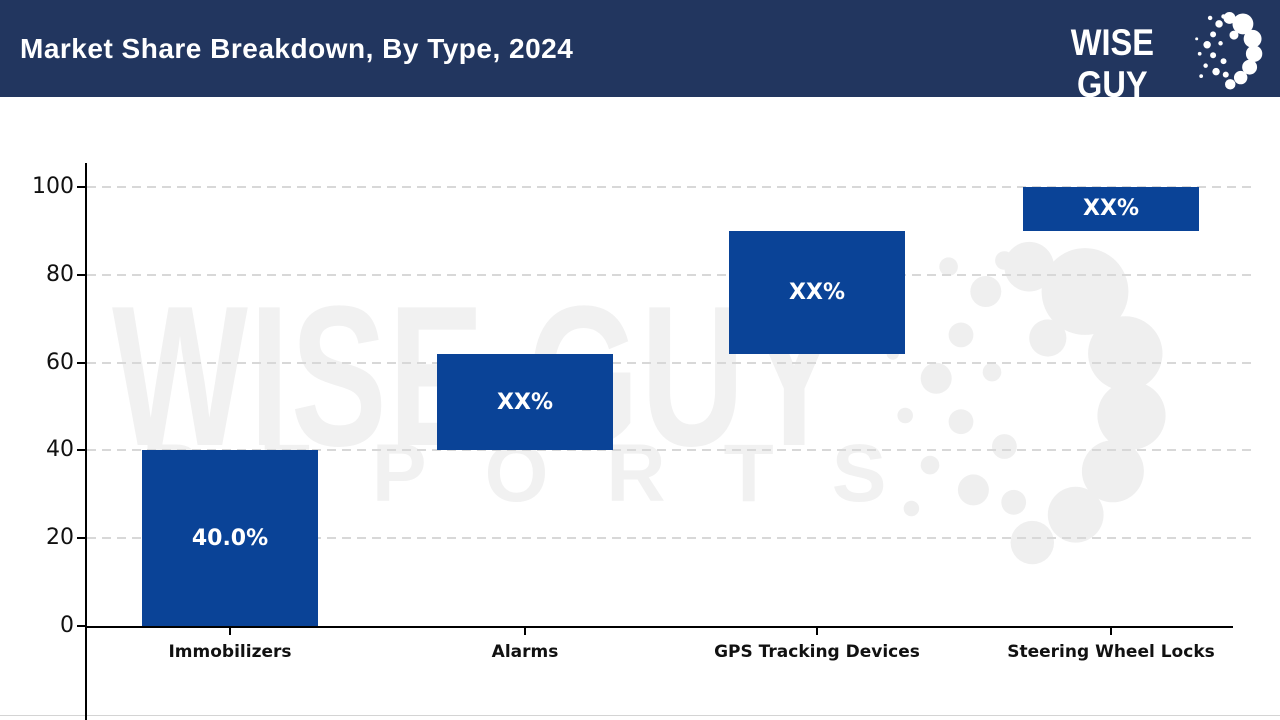  Describe the element at coordinates (817, 652) in the screenshot. I see `x-category-label: GPS Tracking Devices` at that location.